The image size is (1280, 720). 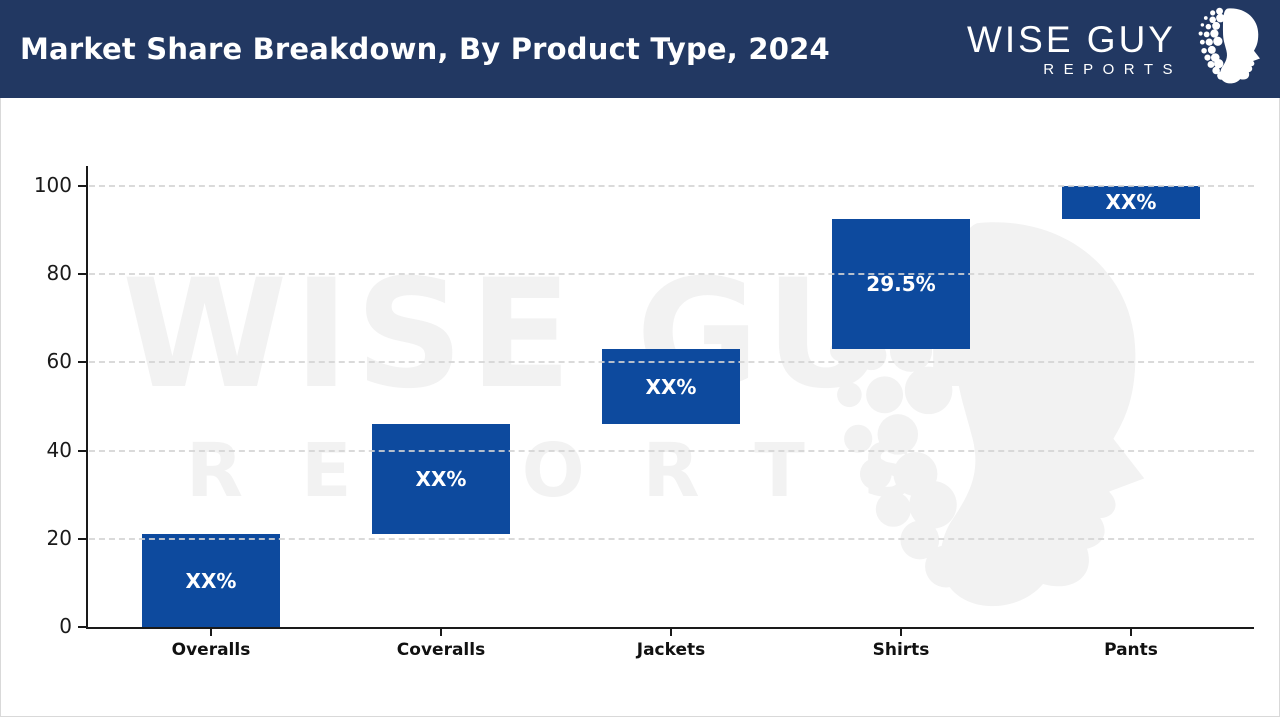 I want to click on wiseguy-logo: WISE GUY REPORTS, so click(x=1116, y=49).